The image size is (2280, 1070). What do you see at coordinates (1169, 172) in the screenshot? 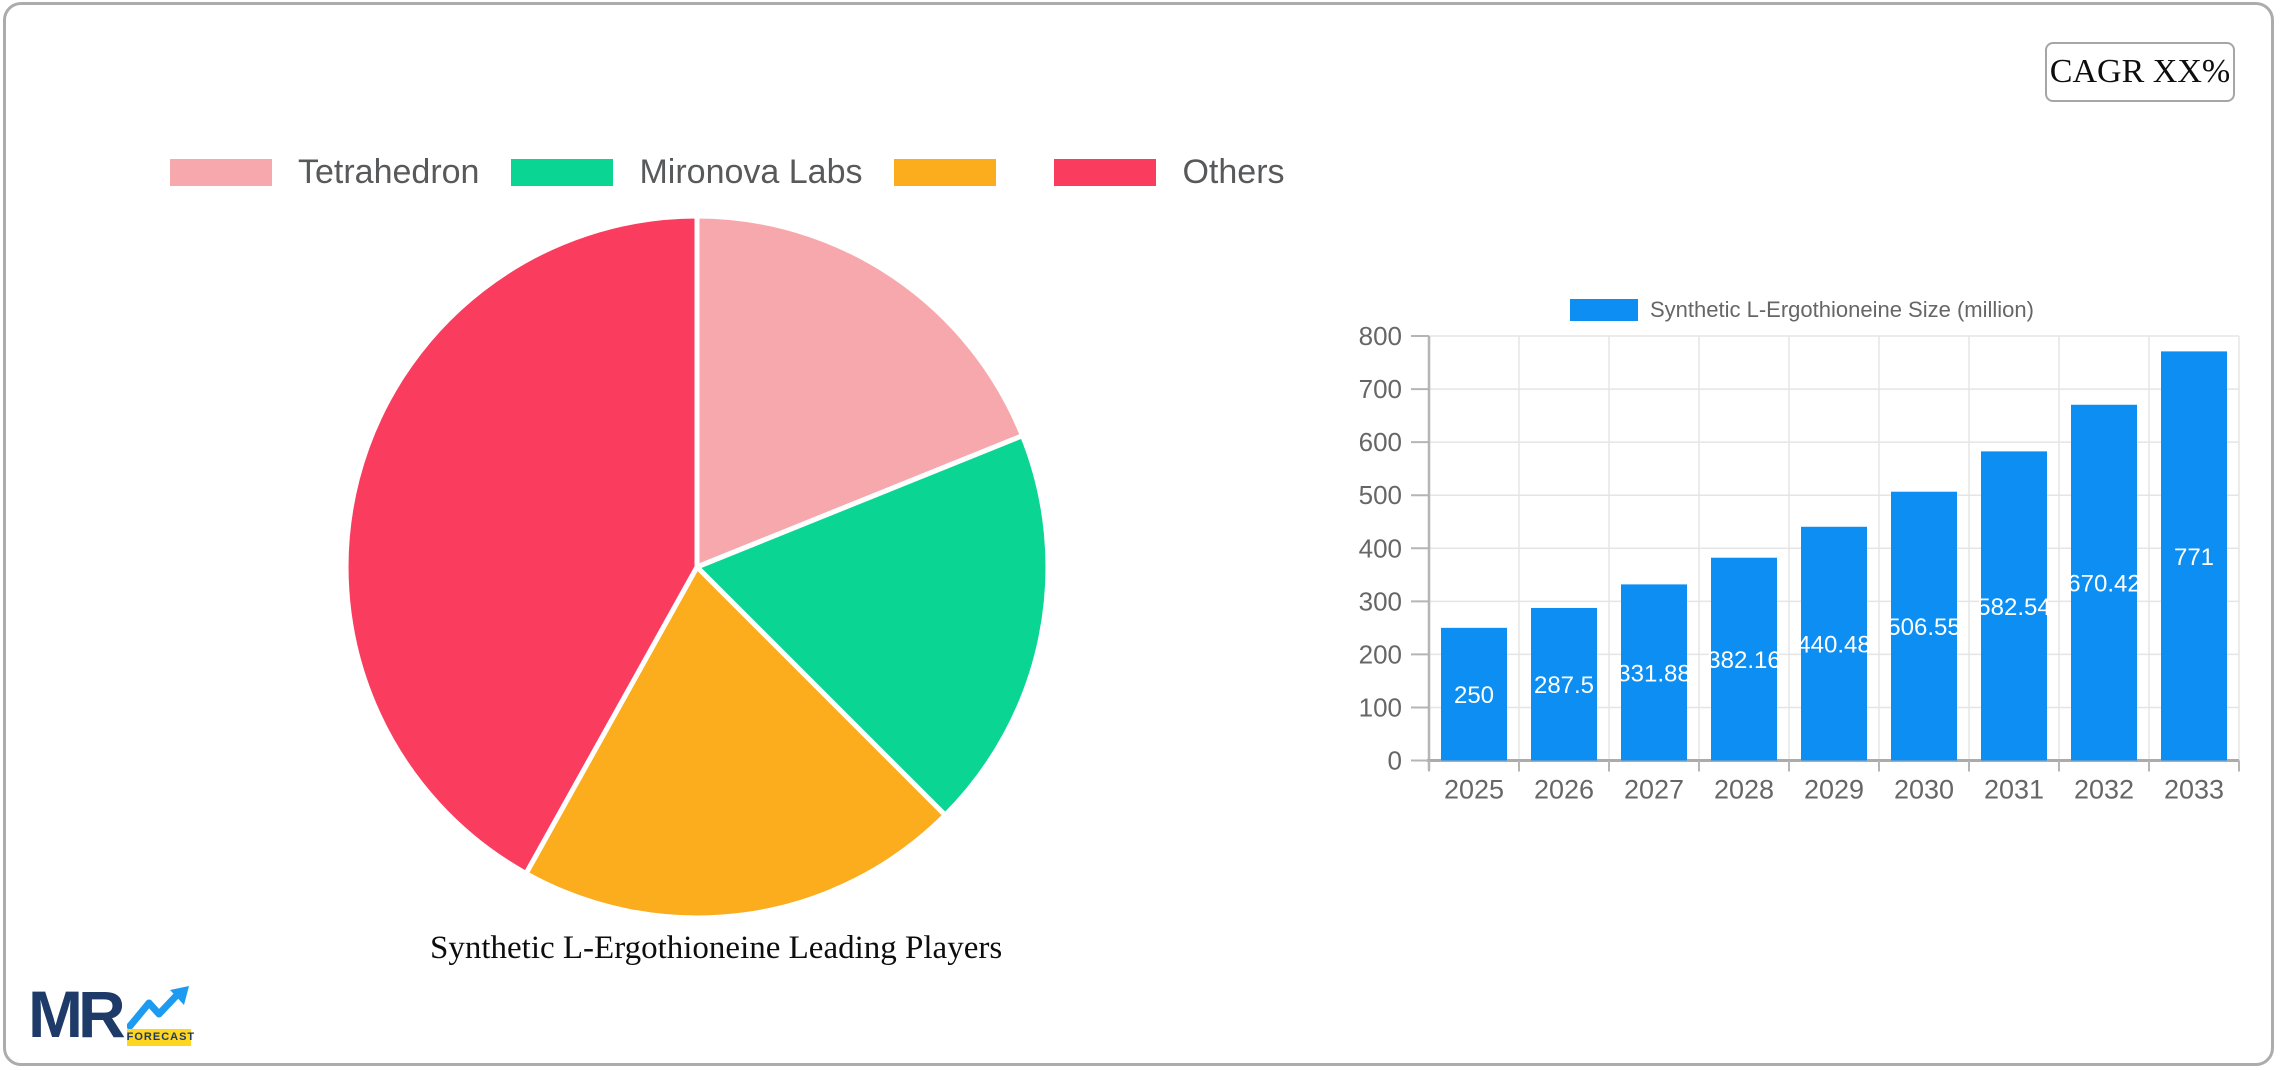
I see `pie-legend-item-others: Others` at bounding box center [1169, 172].